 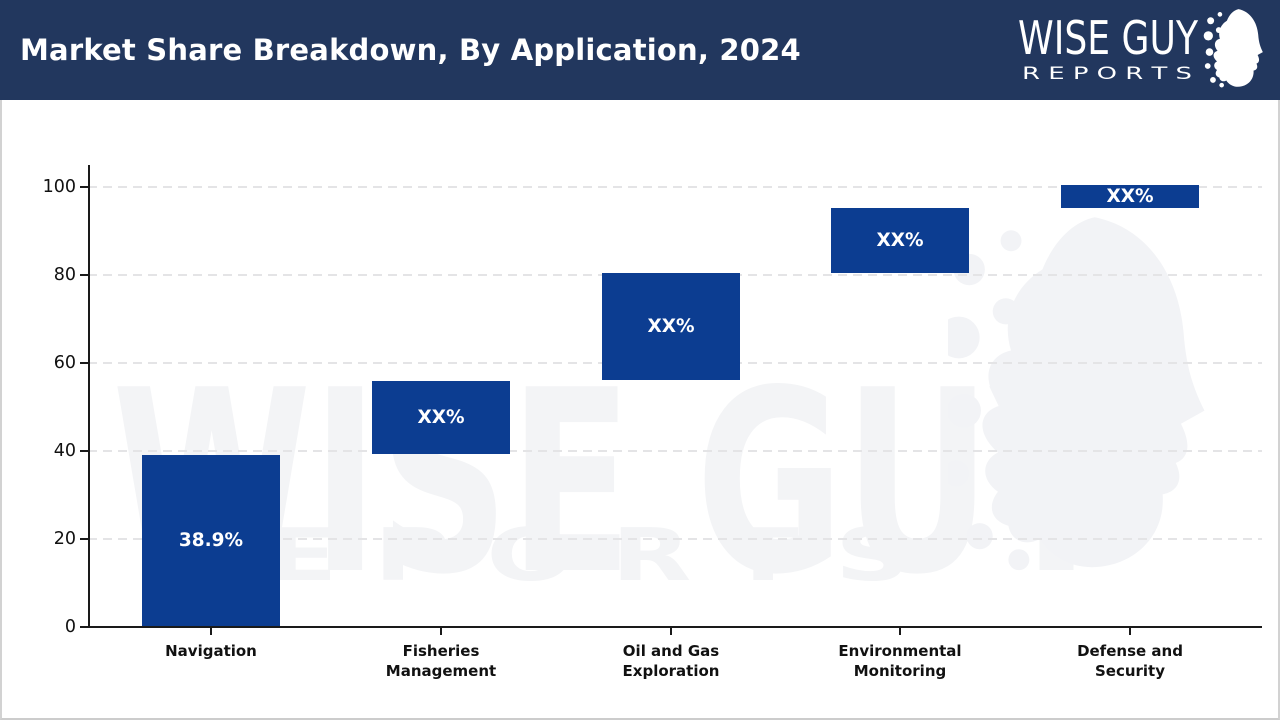 I want to click on x-axis, so click(x=675, y=627).